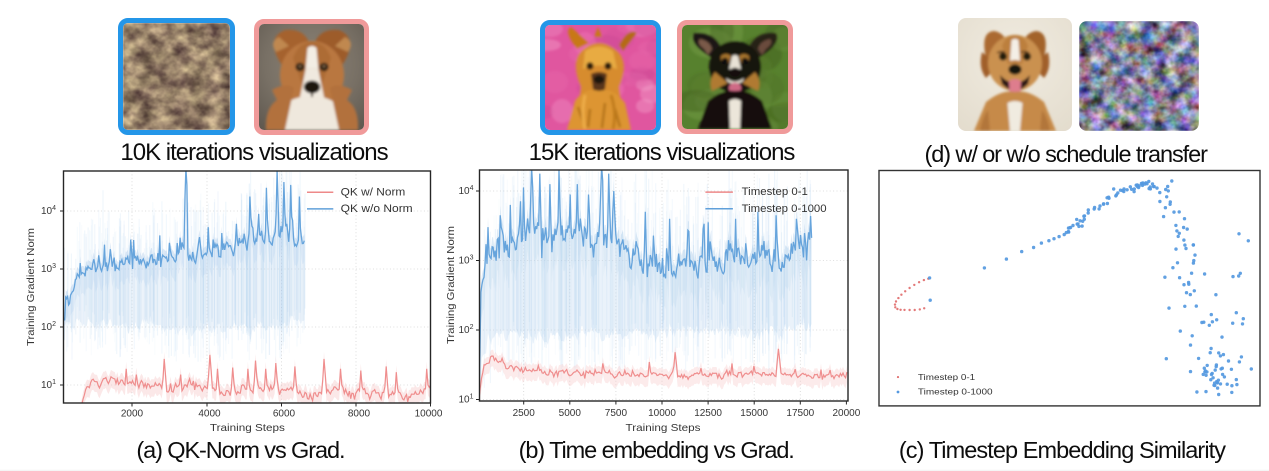 The width and height of the screenshot is (1269, 471). Describe the element at coordinates (708, 413) in the screenshot. I see `svg-text: 12500` at that location.